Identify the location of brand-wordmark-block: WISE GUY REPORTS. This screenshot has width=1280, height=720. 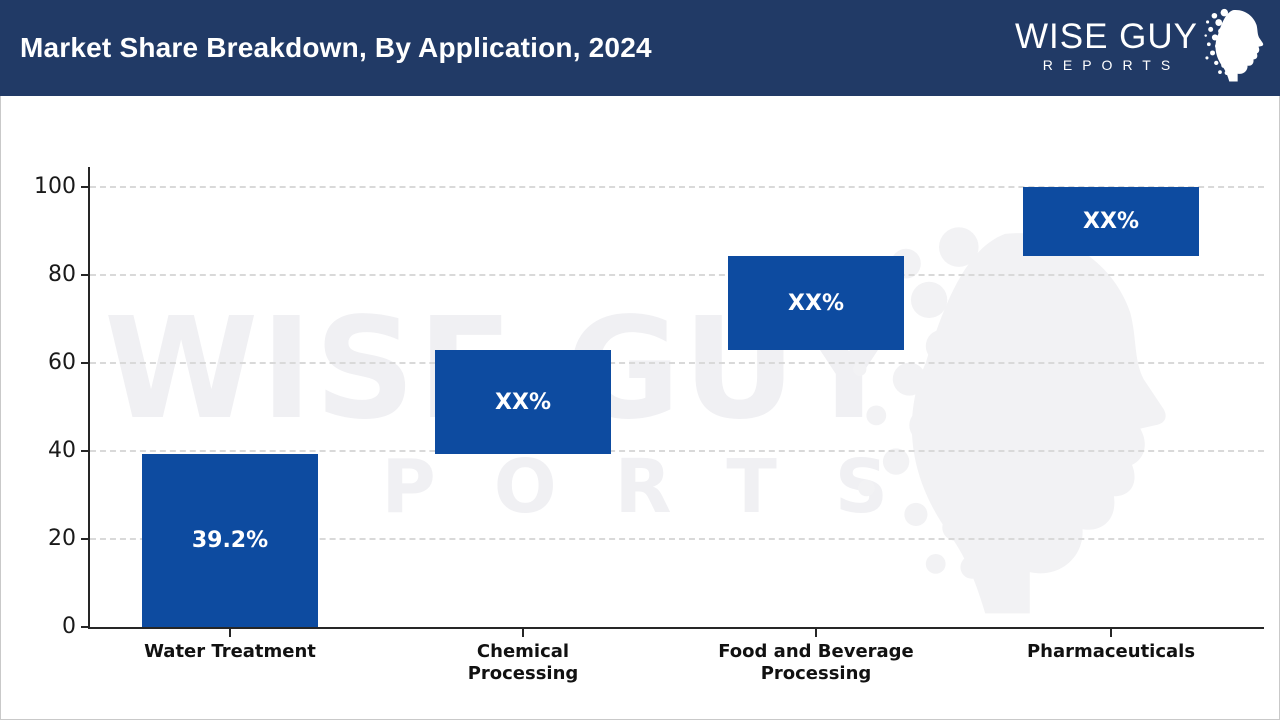
(1106, 45).